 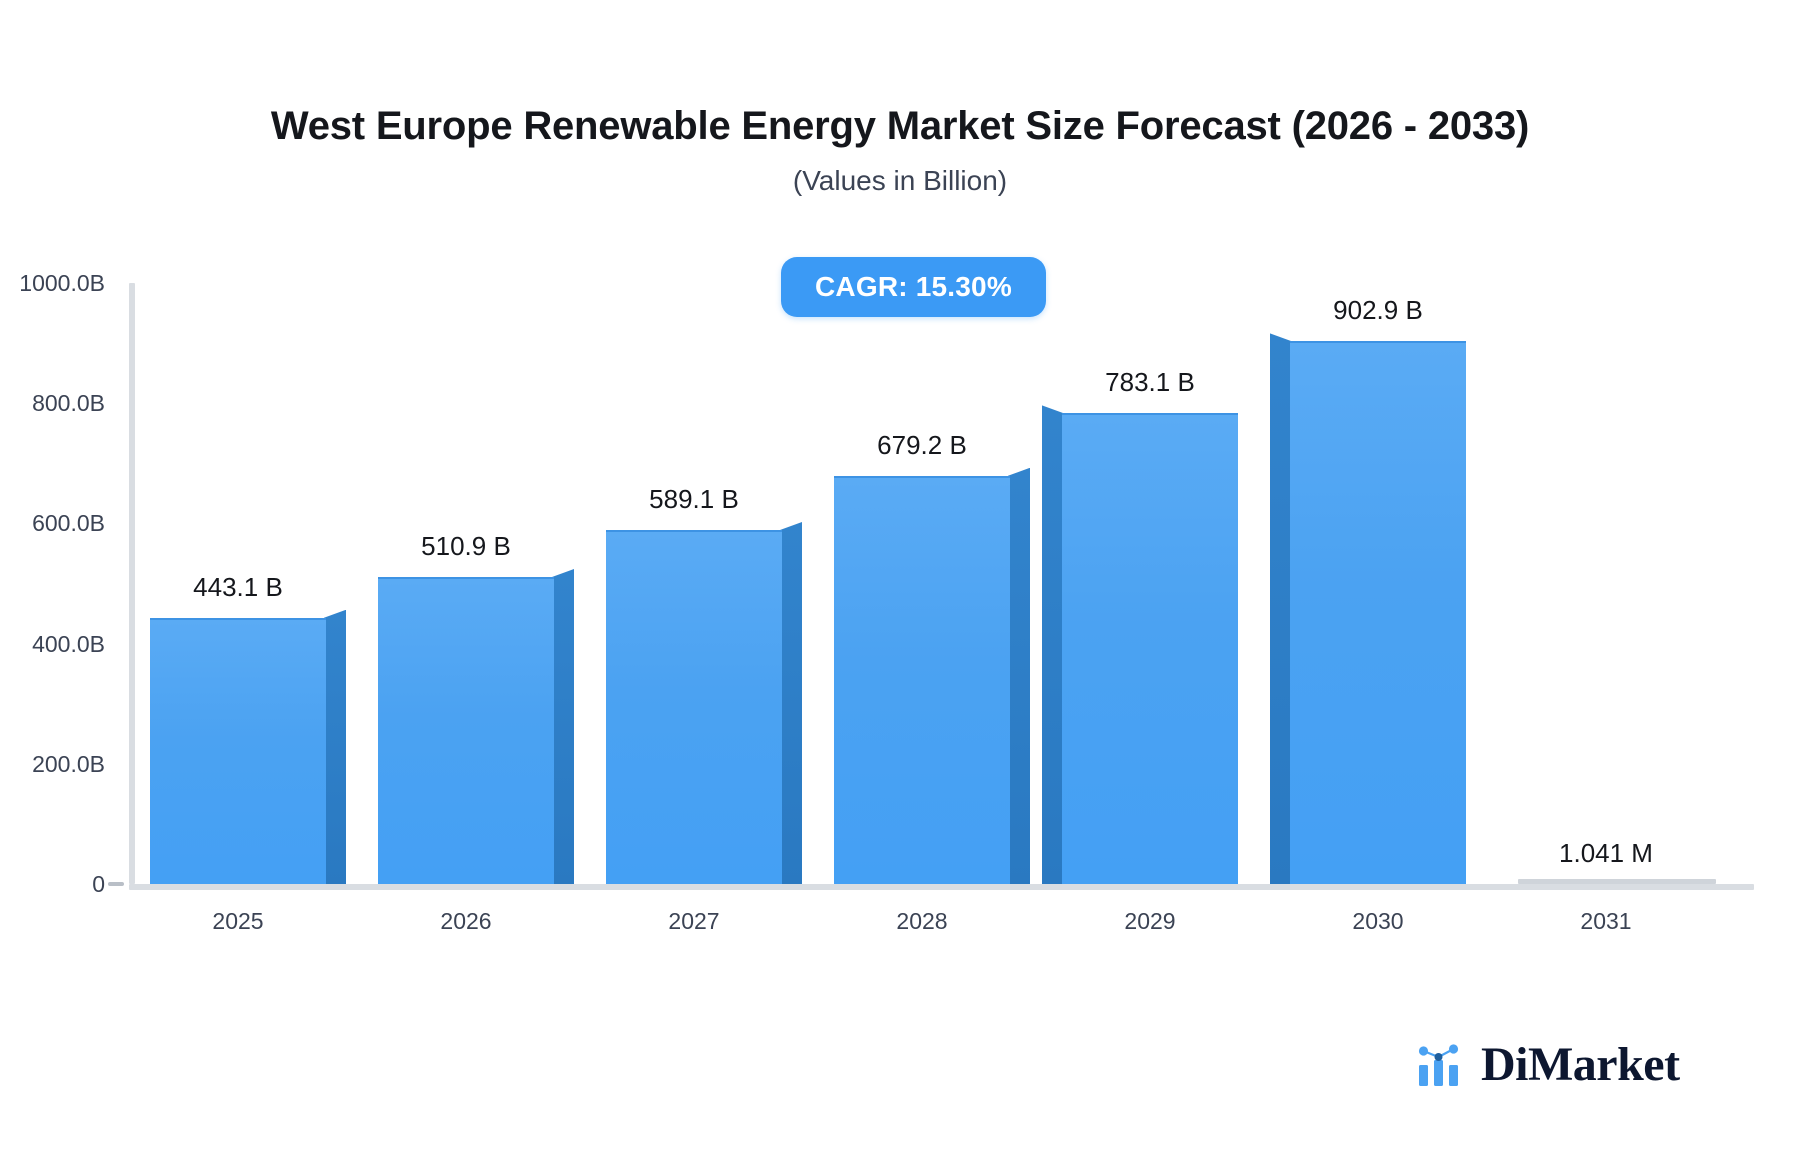 I want to click on x-axis-tick-label: 2027, so click(x=694, y=921).